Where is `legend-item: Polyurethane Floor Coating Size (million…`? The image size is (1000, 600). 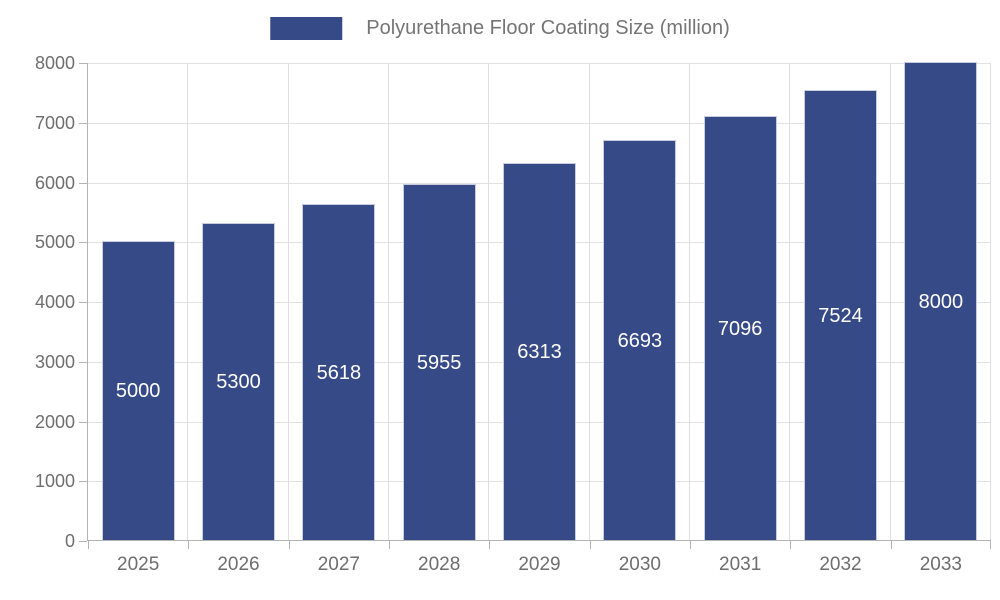
legend-item: Polyurethane Floor Coating Size (million… is located at coordinates (500, 28).